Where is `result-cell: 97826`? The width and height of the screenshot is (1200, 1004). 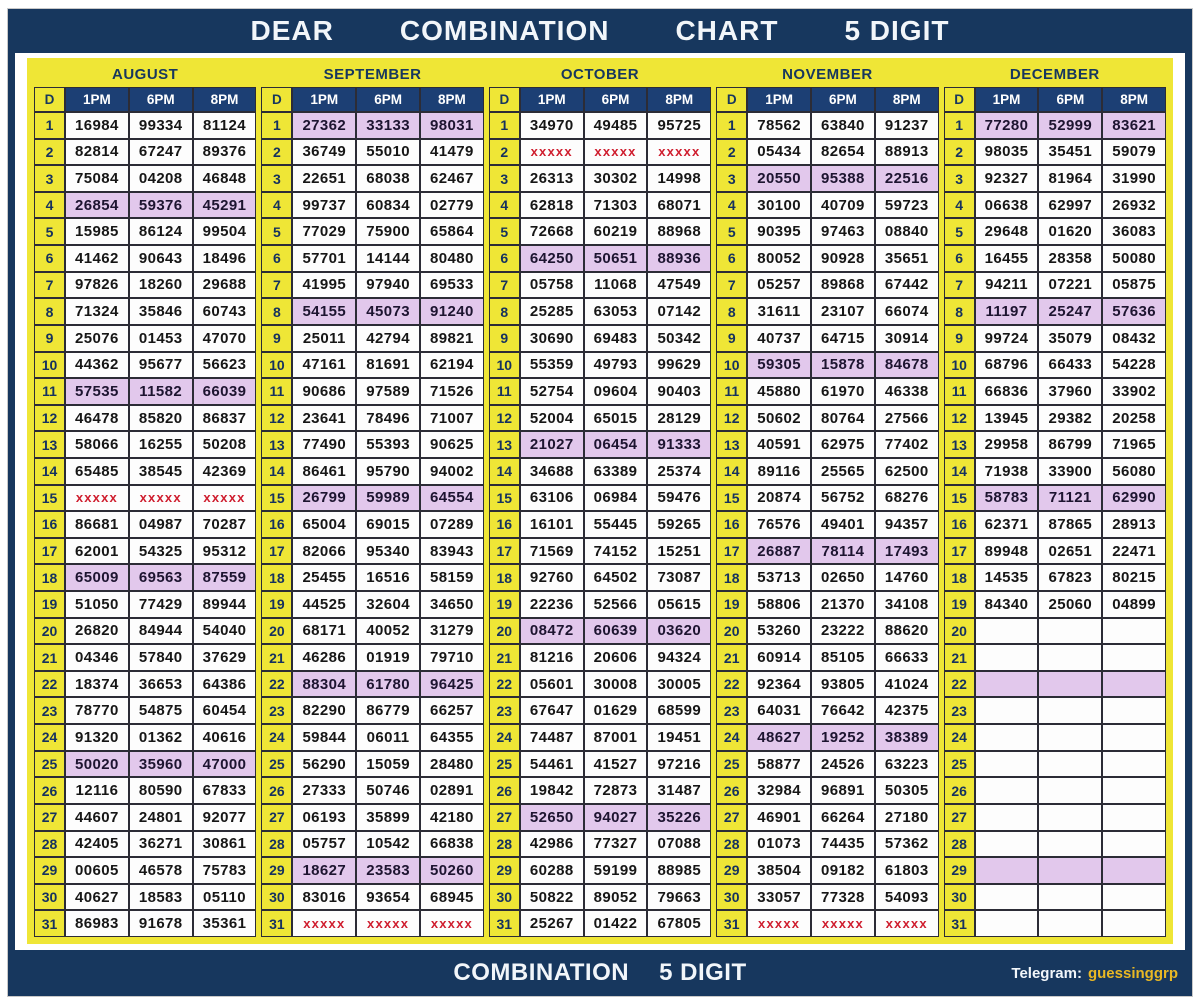
result-cell: 97826 is located at coordinates (97, 285).